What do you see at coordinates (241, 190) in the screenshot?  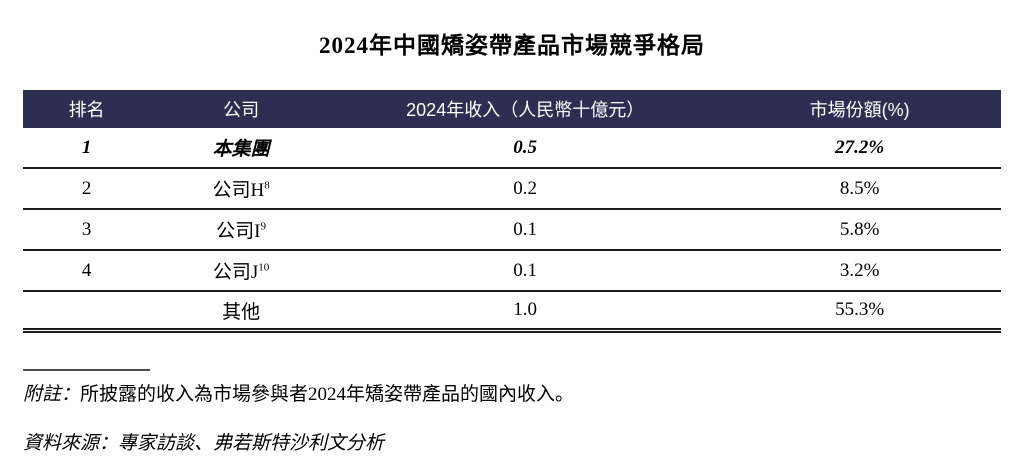 I see `cell-company: 公司H8` at bounding box center [241, 190].